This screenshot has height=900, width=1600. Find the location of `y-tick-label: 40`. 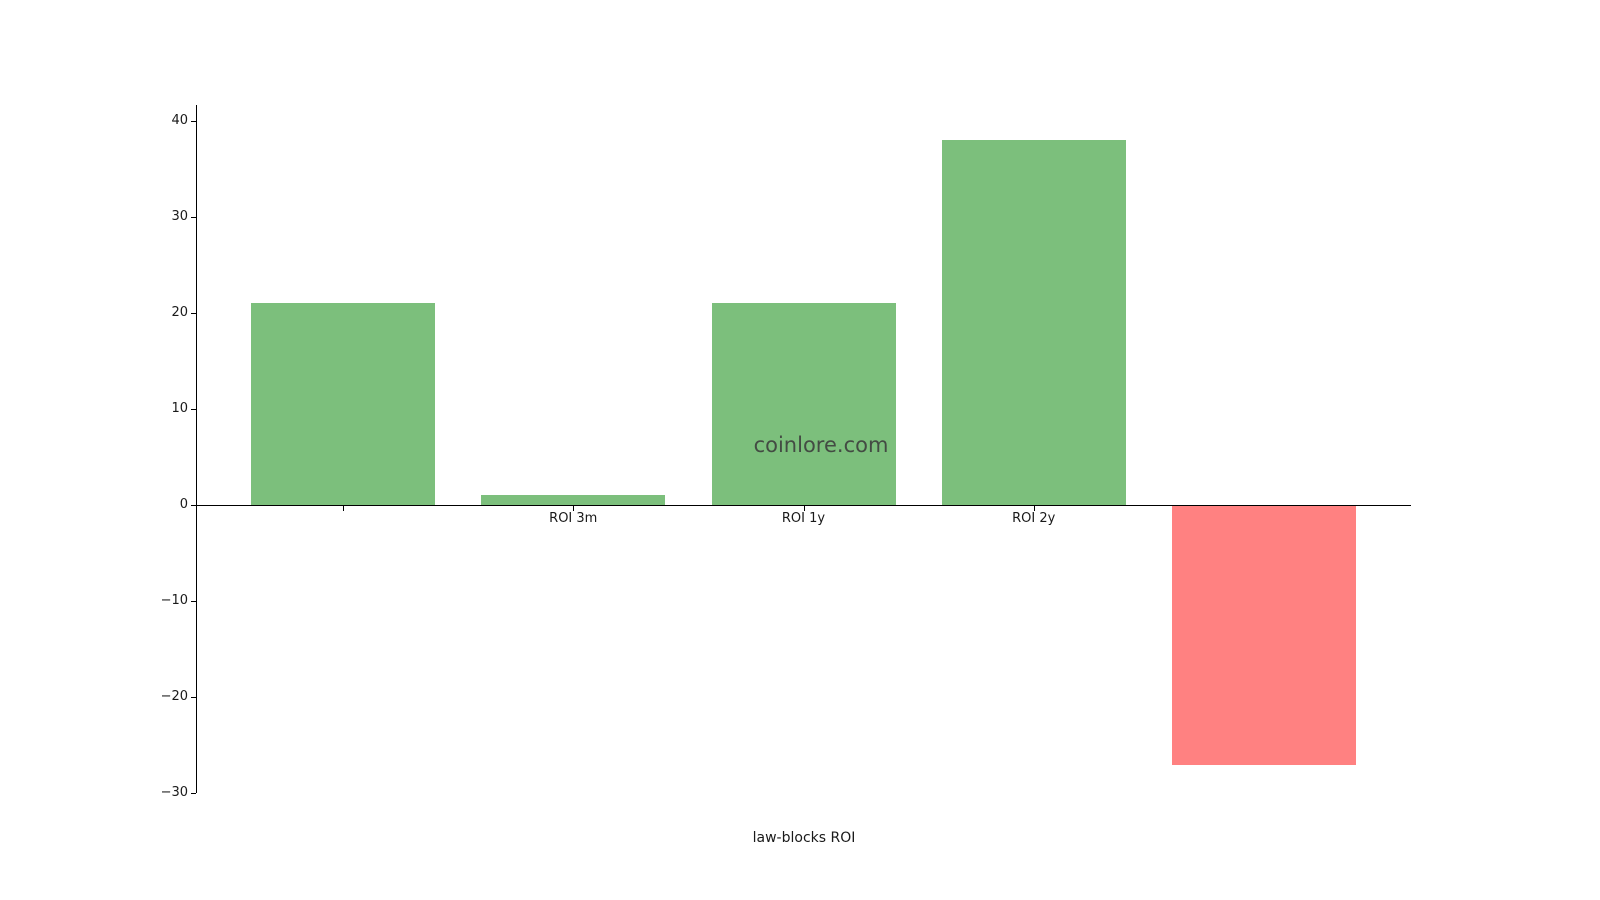

y-tick-label: 40 is located at coordinates (179, 120).